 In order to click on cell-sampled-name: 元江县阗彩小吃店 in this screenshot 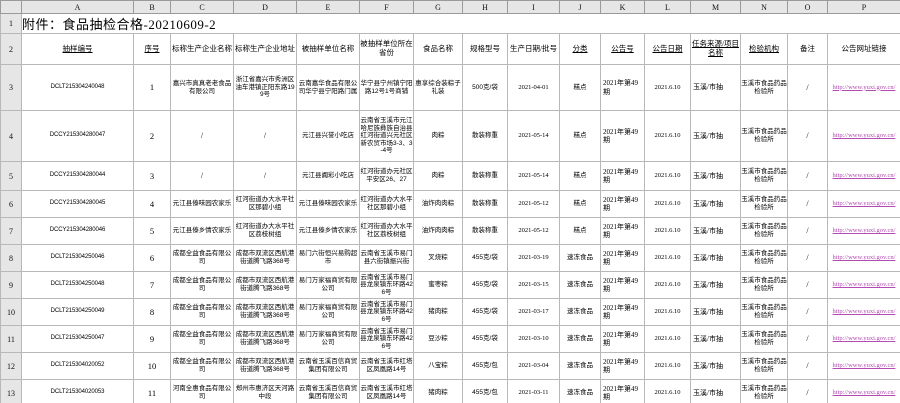, I will do `click(328, 176)`.